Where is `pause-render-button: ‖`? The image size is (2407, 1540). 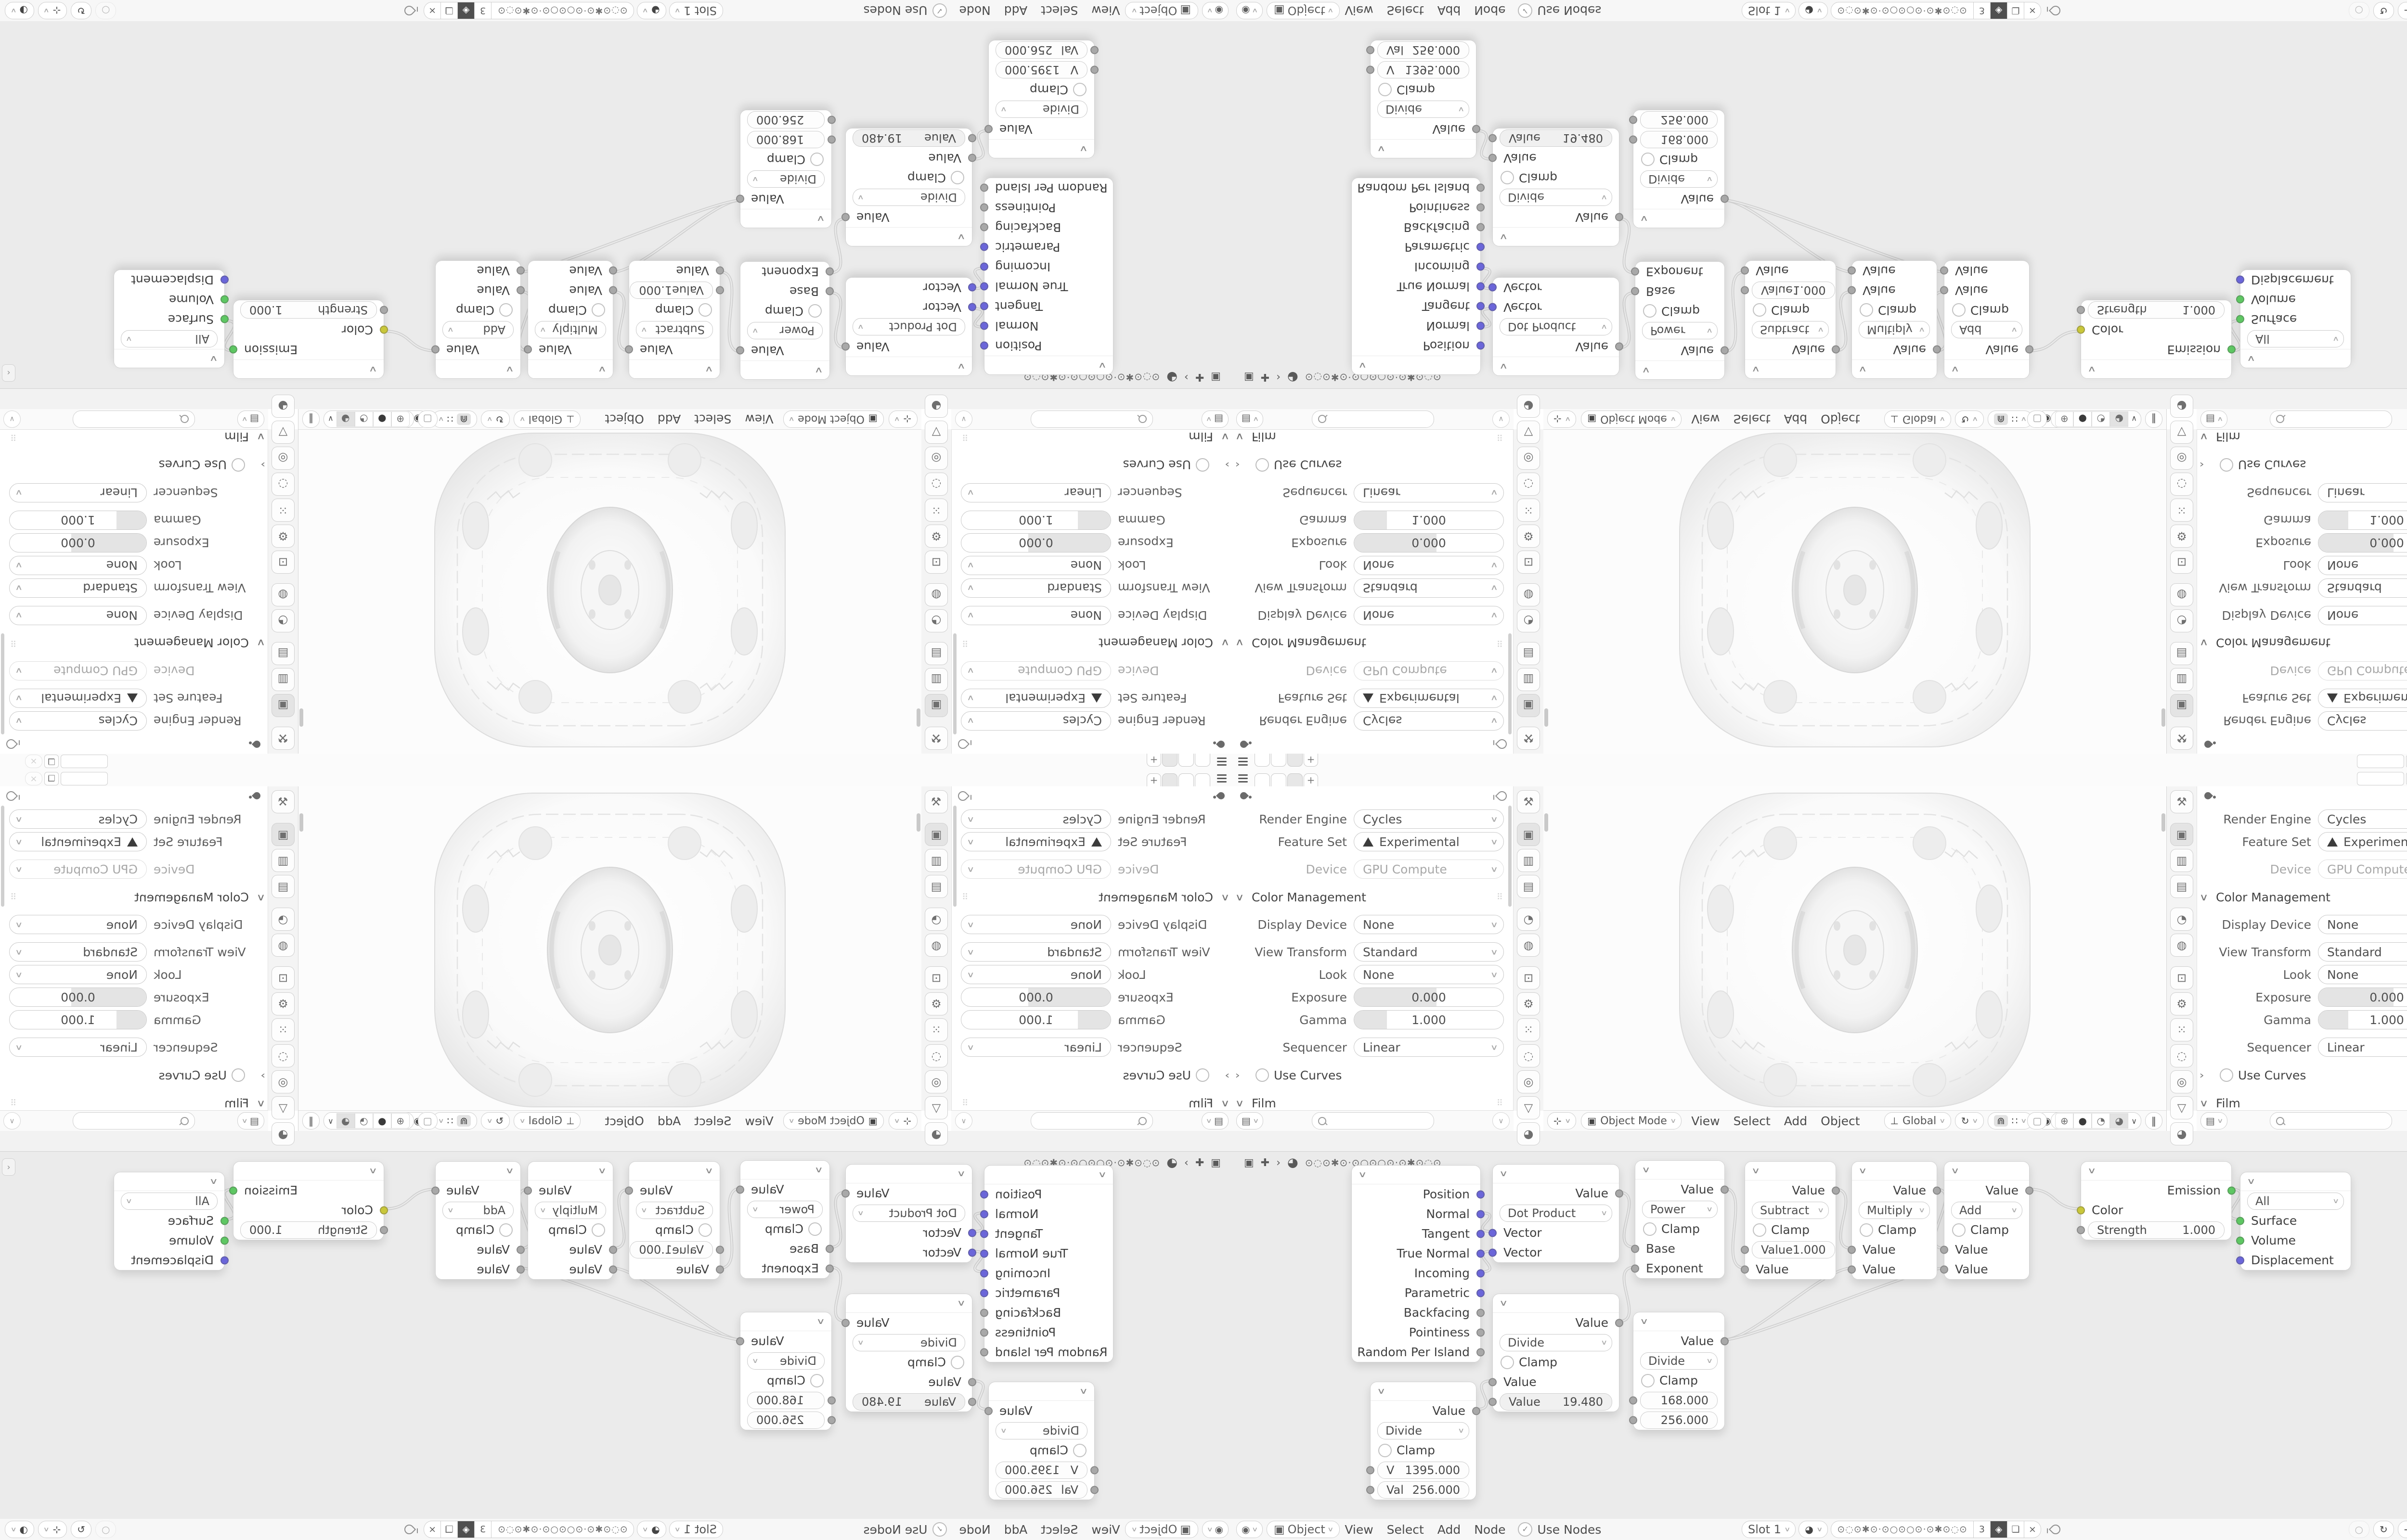
pause-render-button: ‖ is located at coordinates (311, 419).